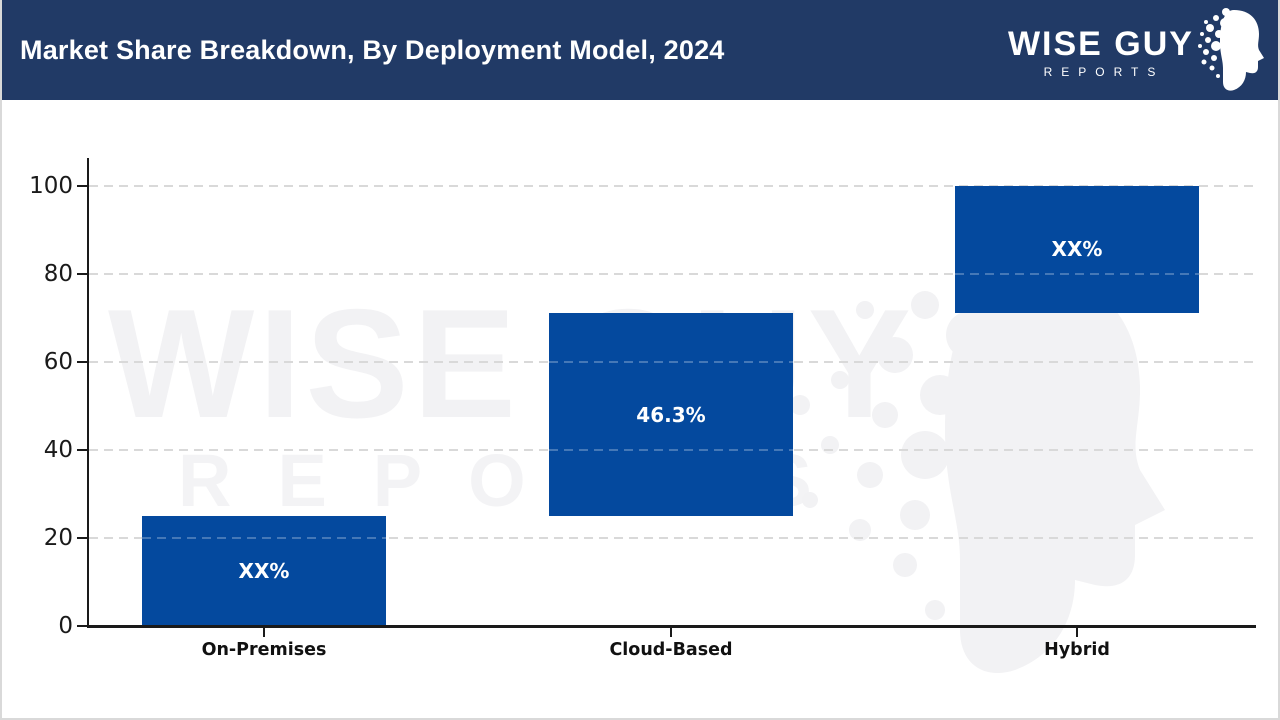 The width and height of the screenshot is (1280, 720). What do you see at coordinates (58, 450) in the screenshot?
I see `y-axis-tick-label: 40` at bounding box center [58, 450].